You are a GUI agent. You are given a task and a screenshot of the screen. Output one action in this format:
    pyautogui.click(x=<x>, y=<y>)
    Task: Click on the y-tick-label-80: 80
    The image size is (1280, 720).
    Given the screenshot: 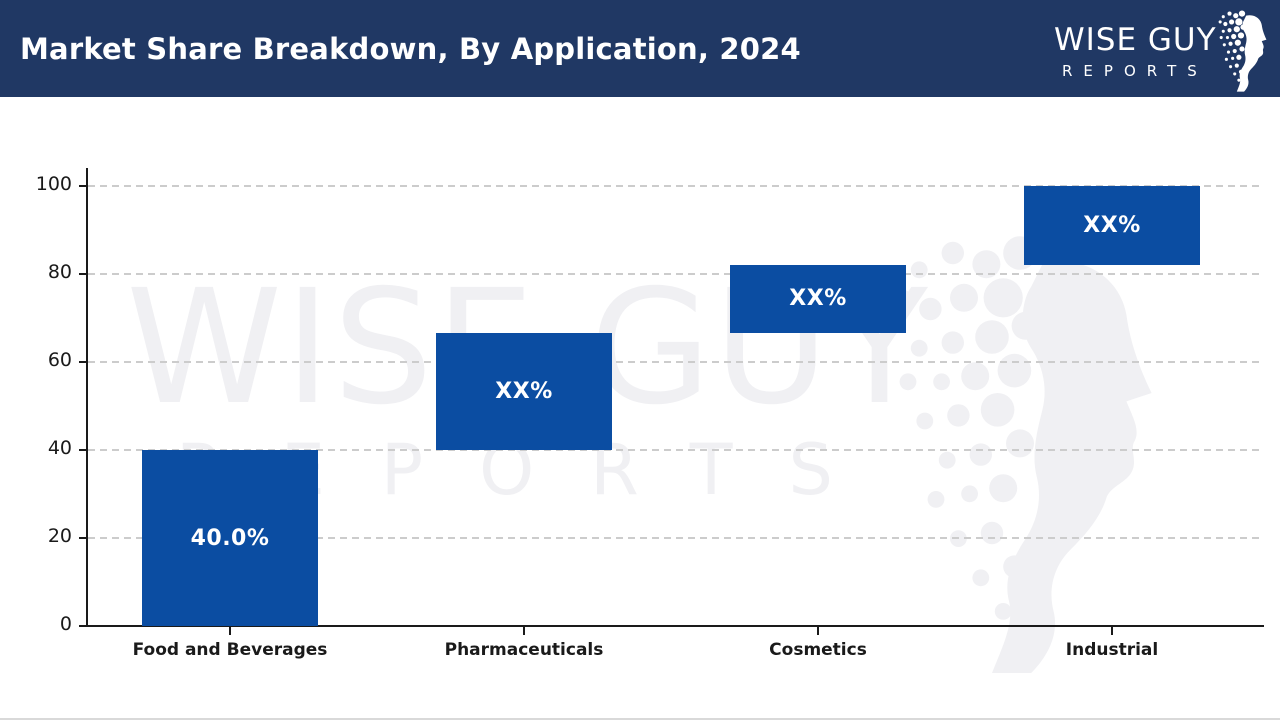 What is the action you would take?
    pyautogui.click(x=59, y=272)
    